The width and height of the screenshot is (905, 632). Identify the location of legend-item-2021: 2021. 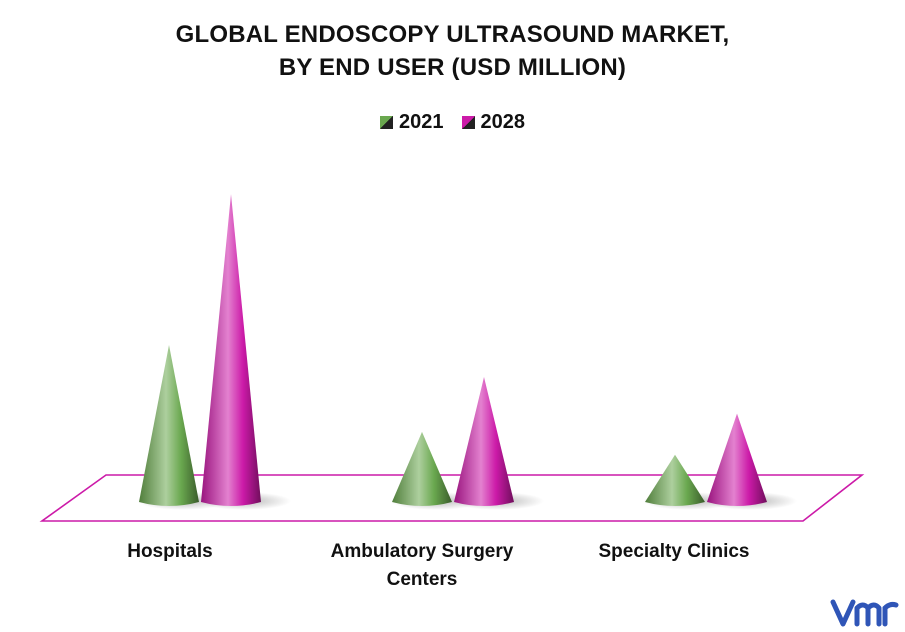
(412, 122).